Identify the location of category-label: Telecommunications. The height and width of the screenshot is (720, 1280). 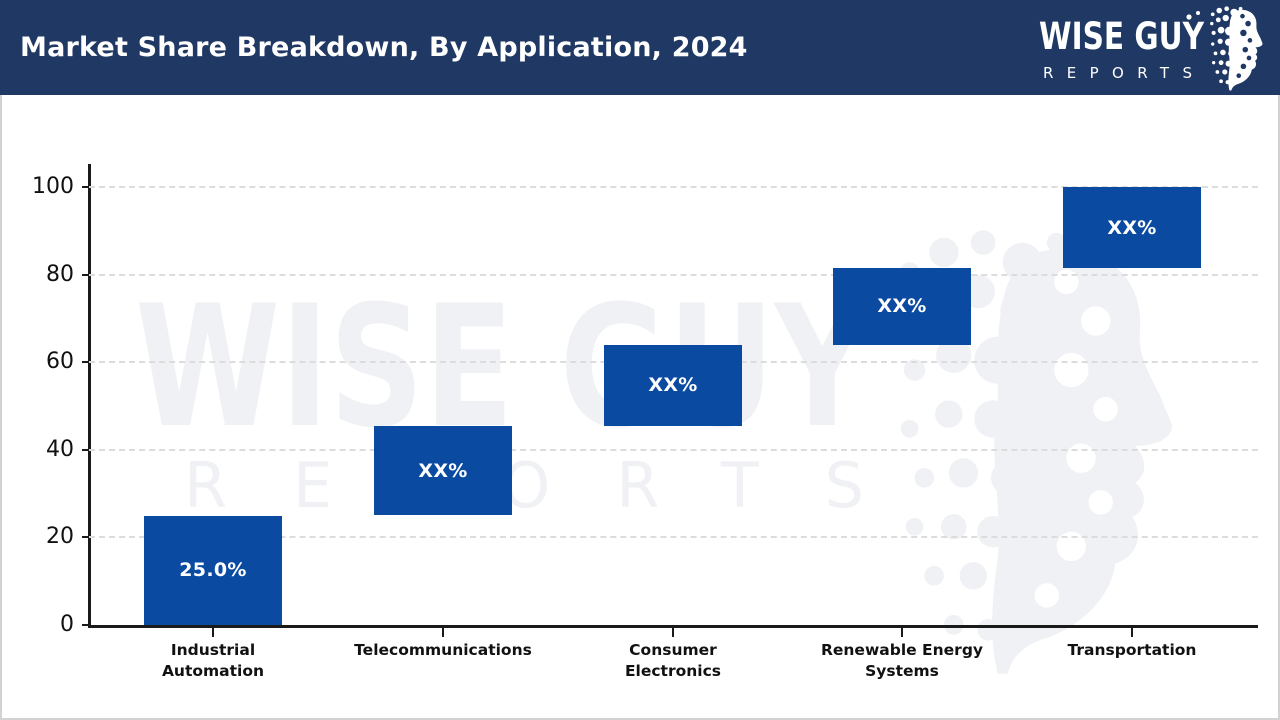
(443, 650).